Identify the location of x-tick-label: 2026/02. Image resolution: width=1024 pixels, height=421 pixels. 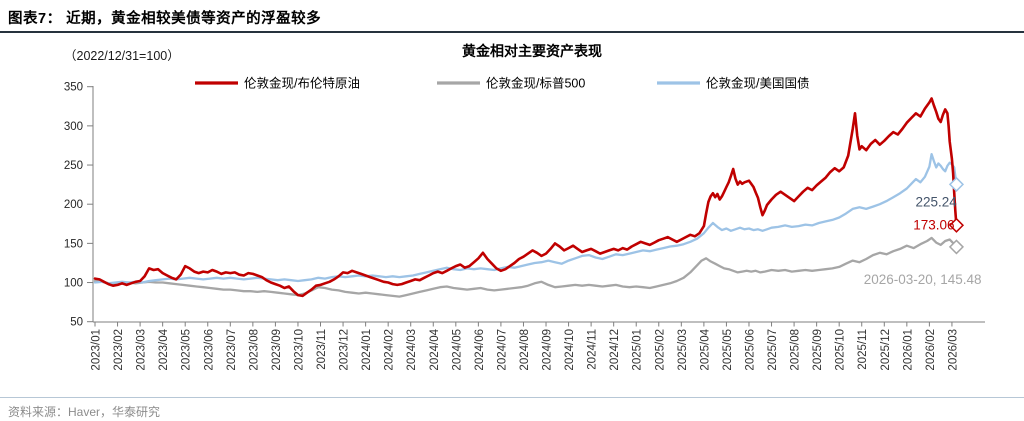
(931, 350).